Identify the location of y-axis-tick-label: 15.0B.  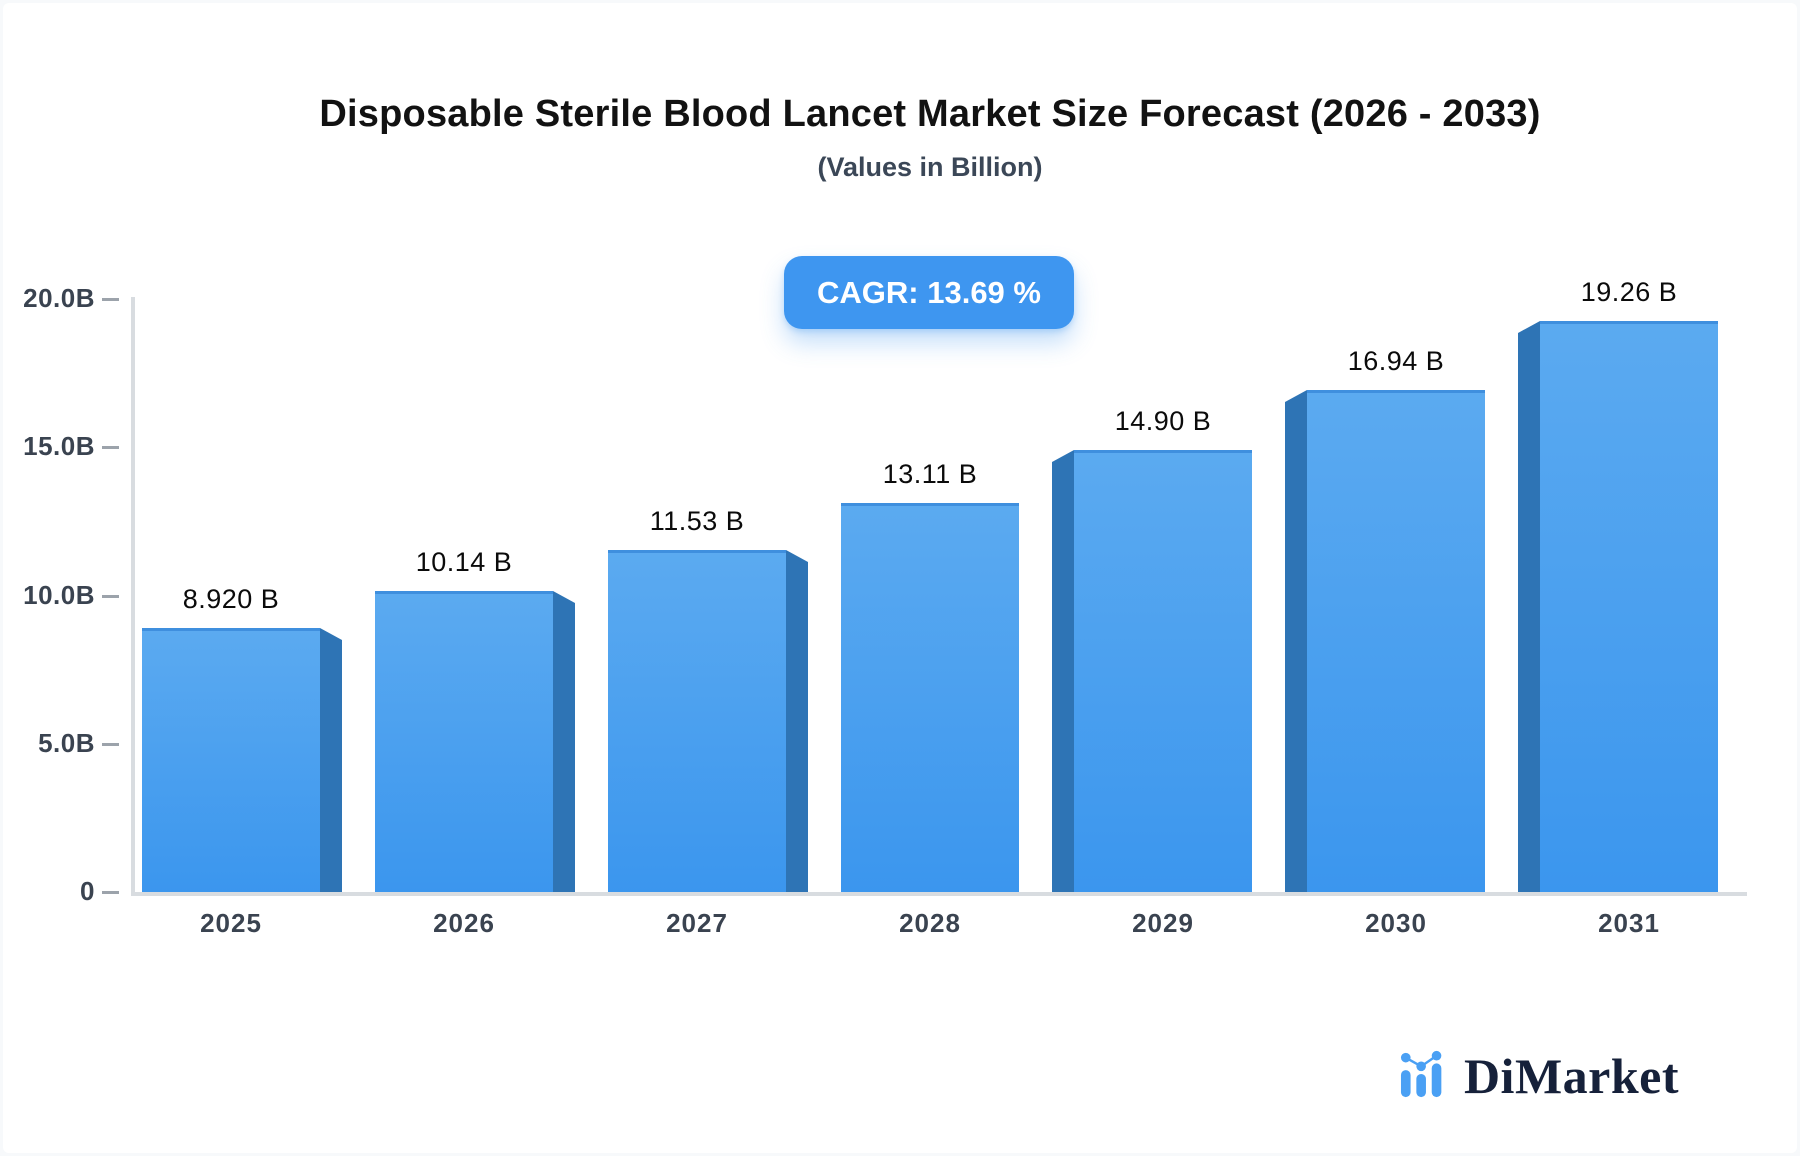
(59, 446).